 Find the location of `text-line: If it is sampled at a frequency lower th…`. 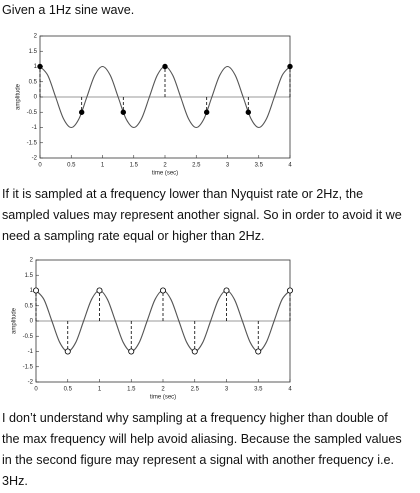

text-line: If it is sampled at a frequency lower th… is located at coordinates (183, 194).